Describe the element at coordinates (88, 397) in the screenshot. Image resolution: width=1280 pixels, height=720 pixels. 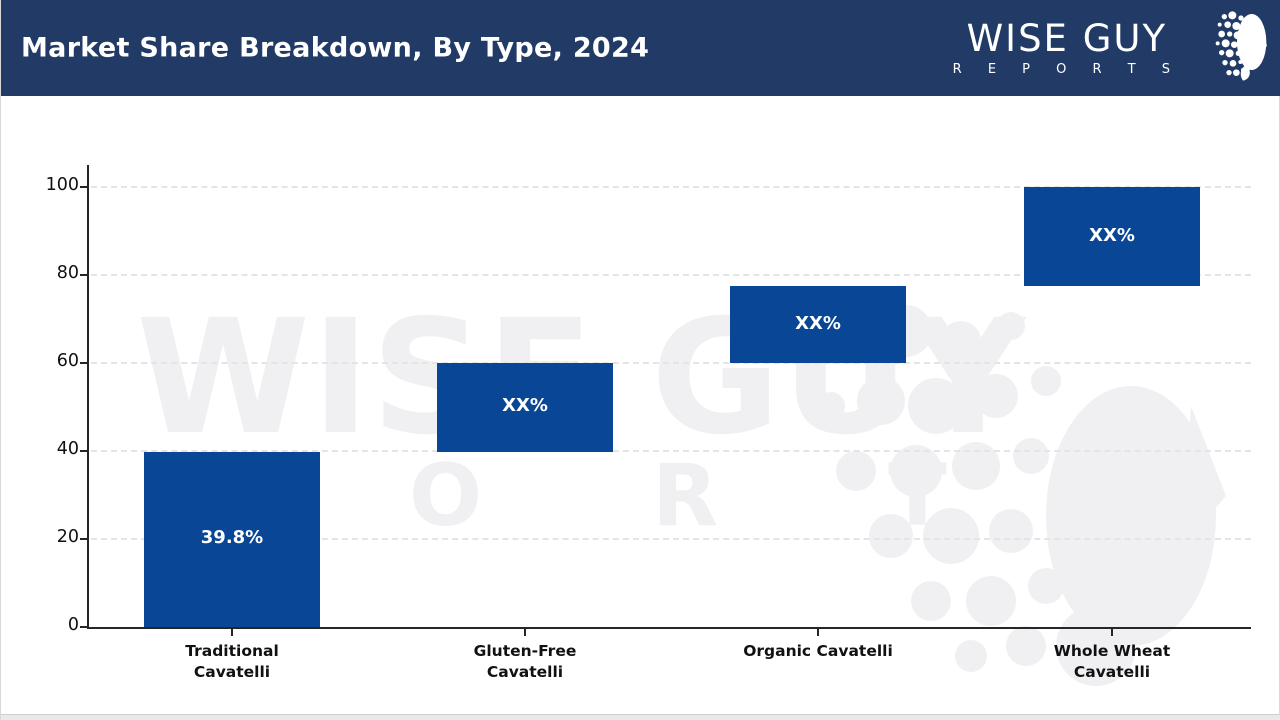
I see `y-axis-line` at that location.